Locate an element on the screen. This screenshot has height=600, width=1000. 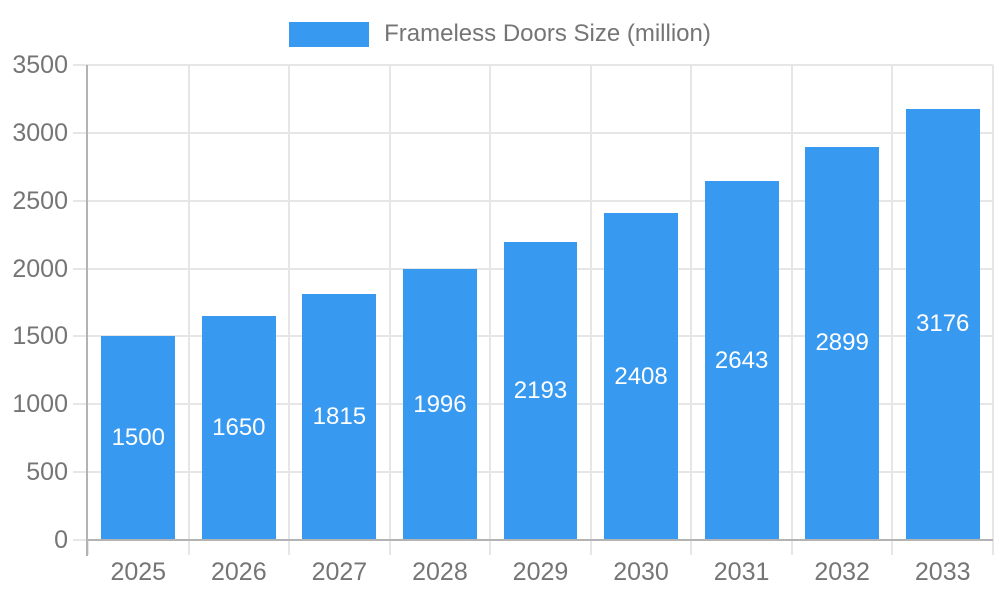
x-axis-label: 2026 is located at coordinates (239, 572).